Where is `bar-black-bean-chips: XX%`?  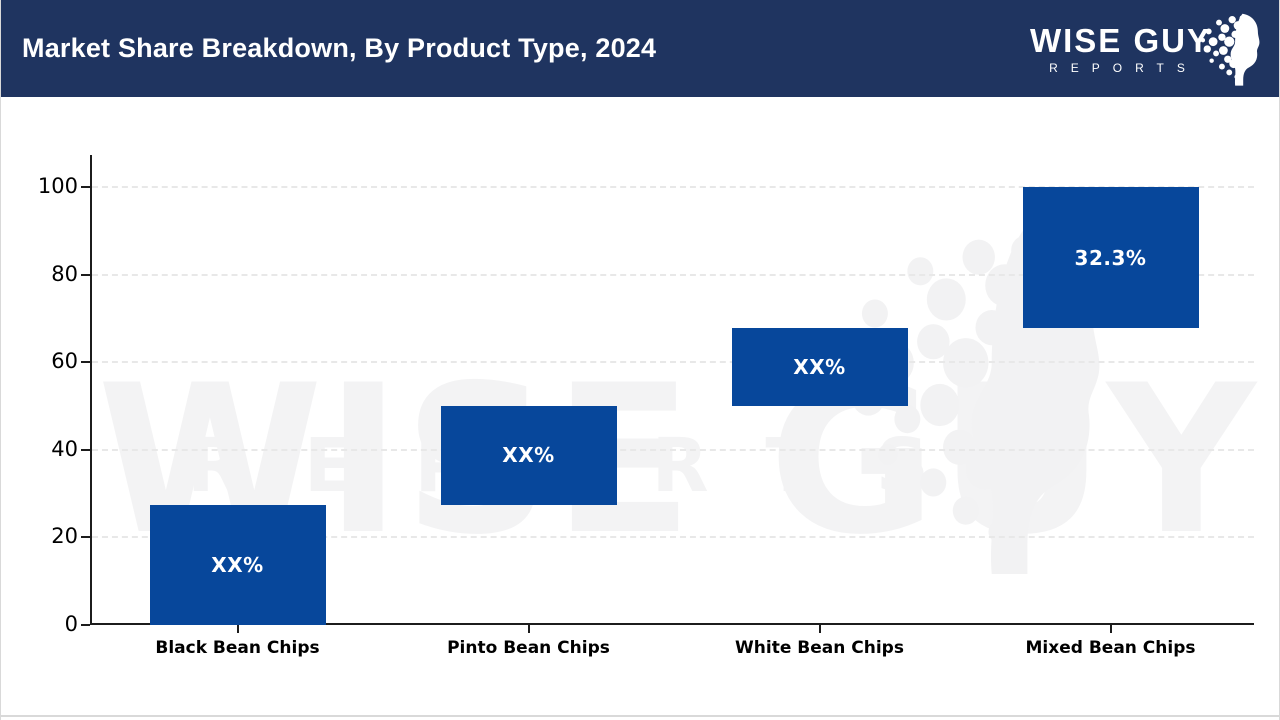
bar-black-bean-chips: XX% is located at coordinates (237, 564).